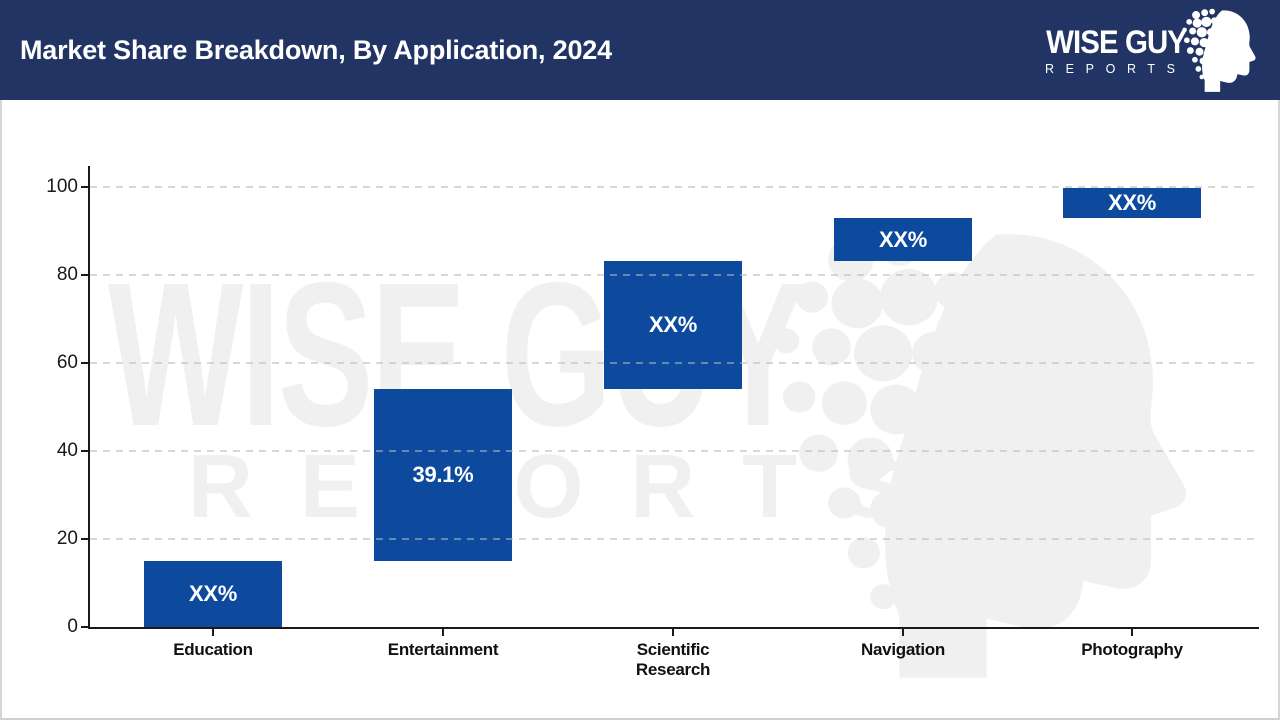  Describe the element at coordinates (443, 632) in the screenshot. I see `x-tick-entertainment` at that location.